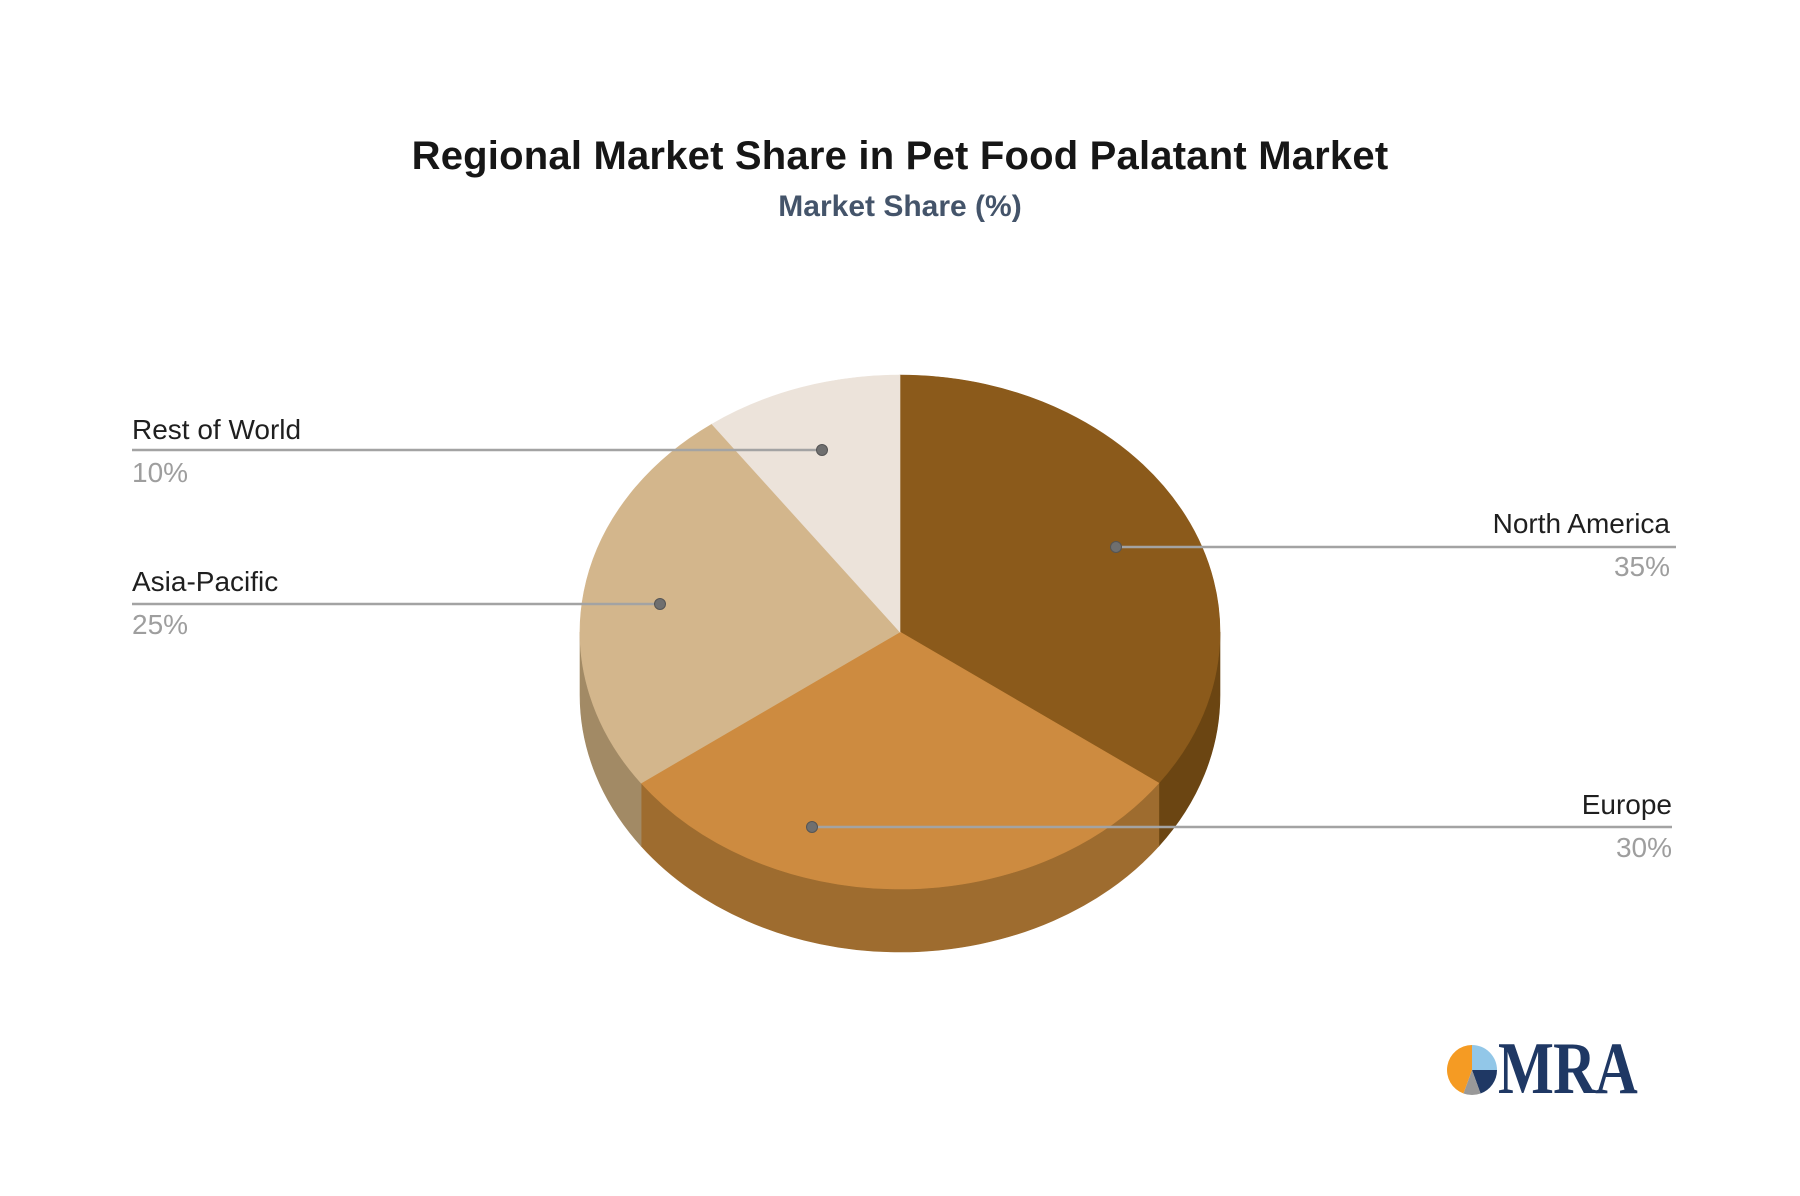  I want to click on callout-label-europe: Europe, so click(1626, 804).